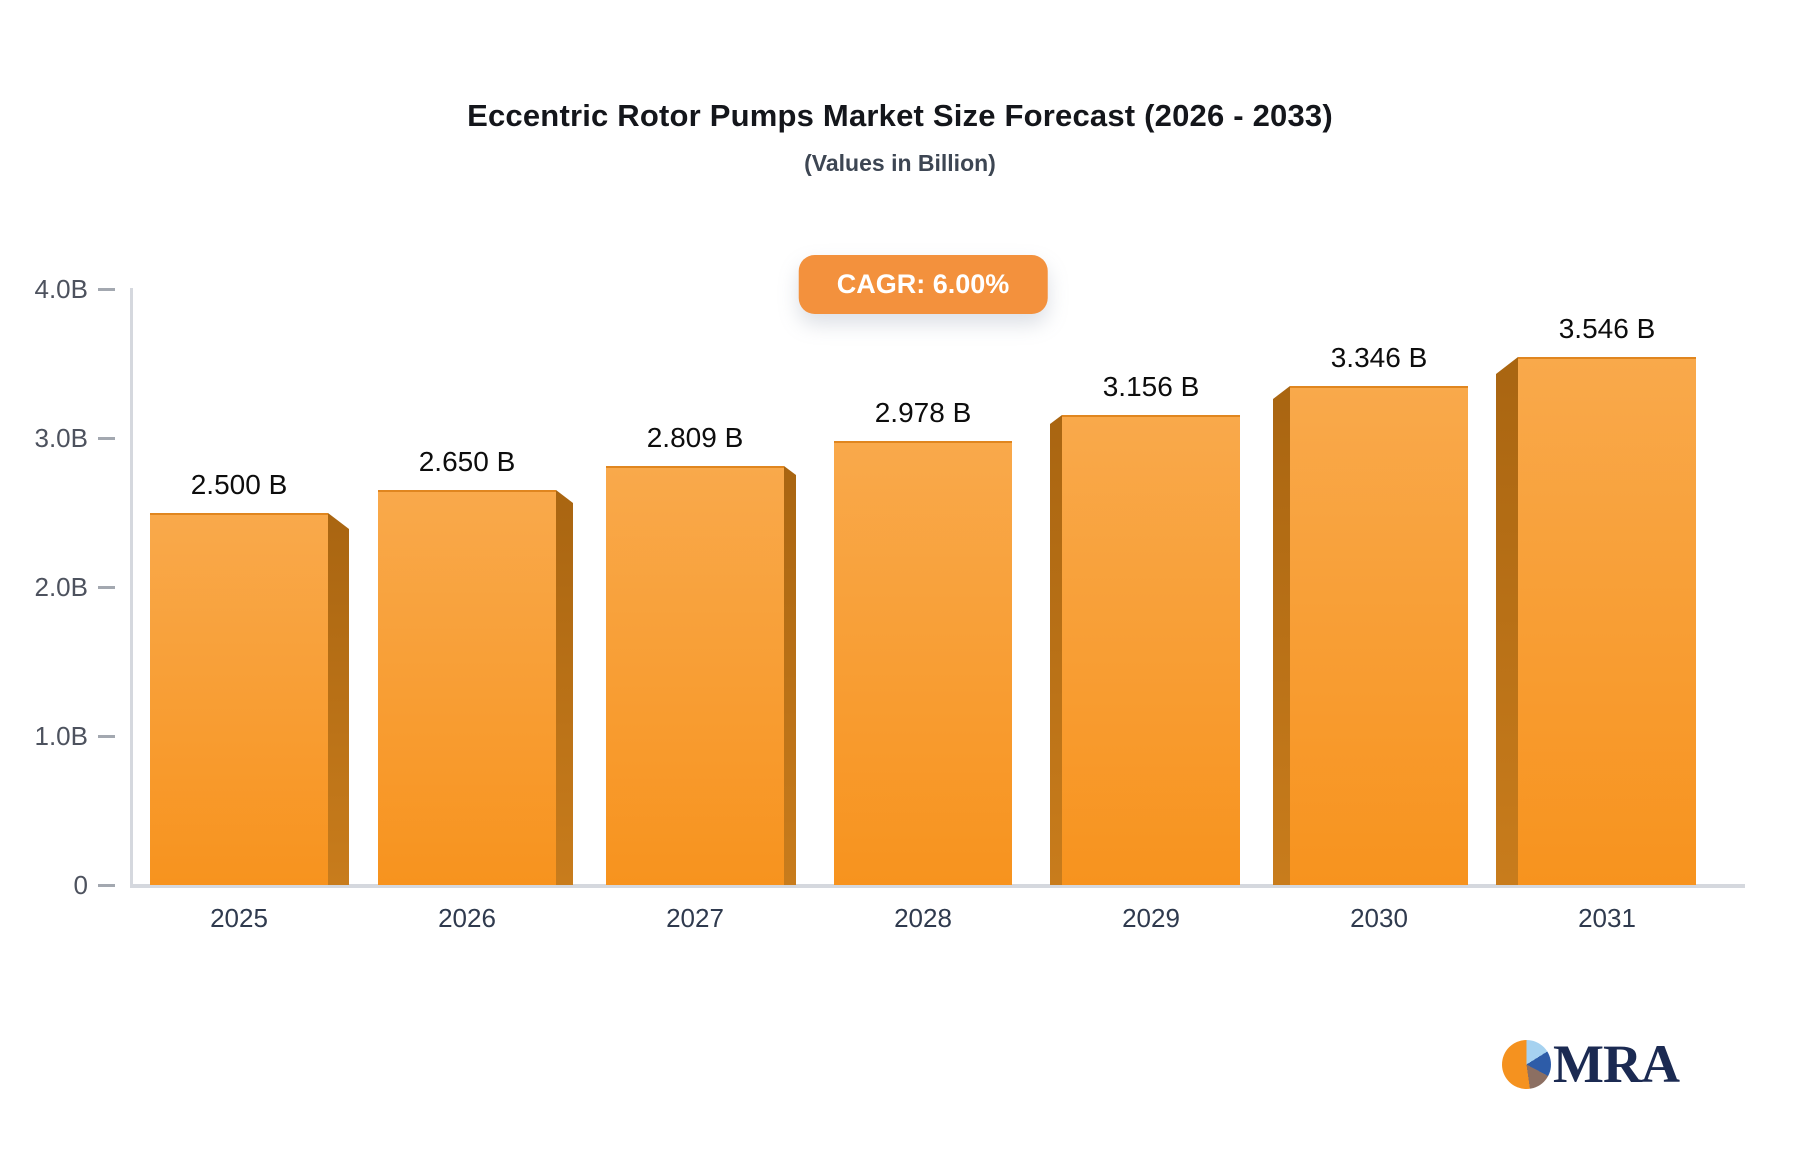 This screenshot has height=1156, width=1800. What do you see at coordinates (239, 484) in the screenshot?
I see `bar-value-2025: 2.500 B` at bounding box center [239, 484].